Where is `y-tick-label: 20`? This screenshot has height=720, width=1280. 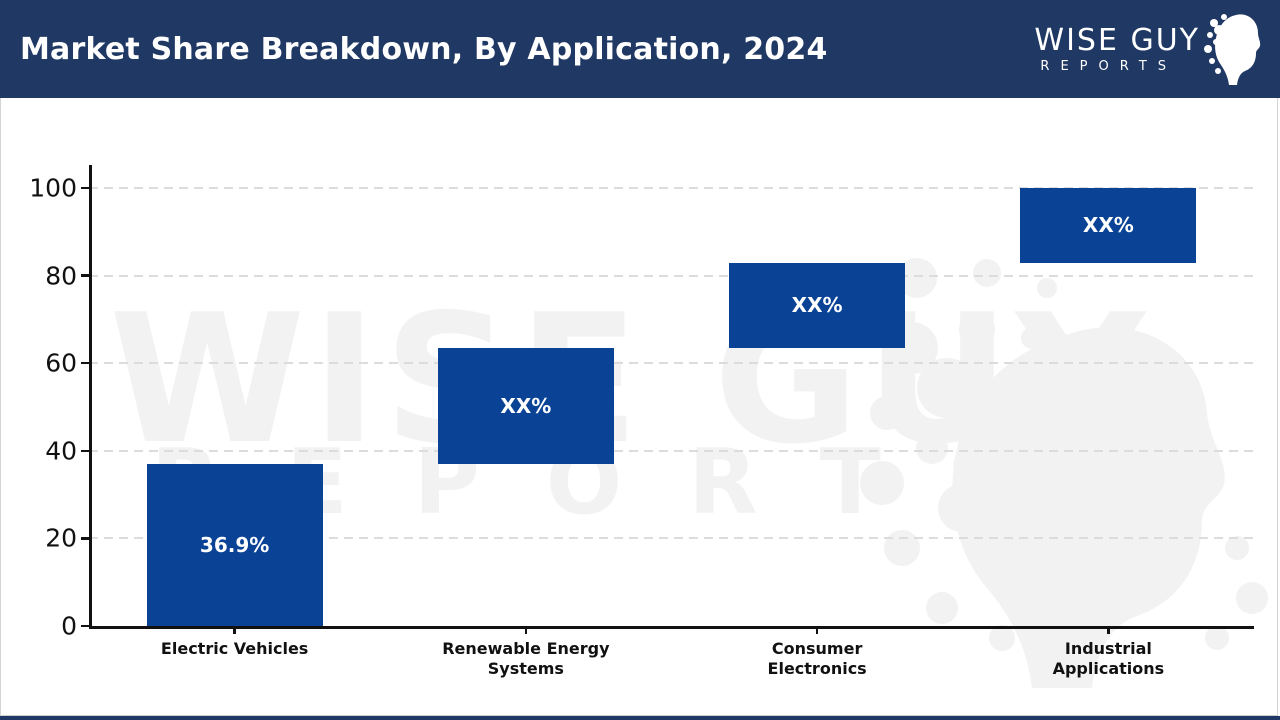
y-tick-label: 20 is located at coordinates (61, 538).